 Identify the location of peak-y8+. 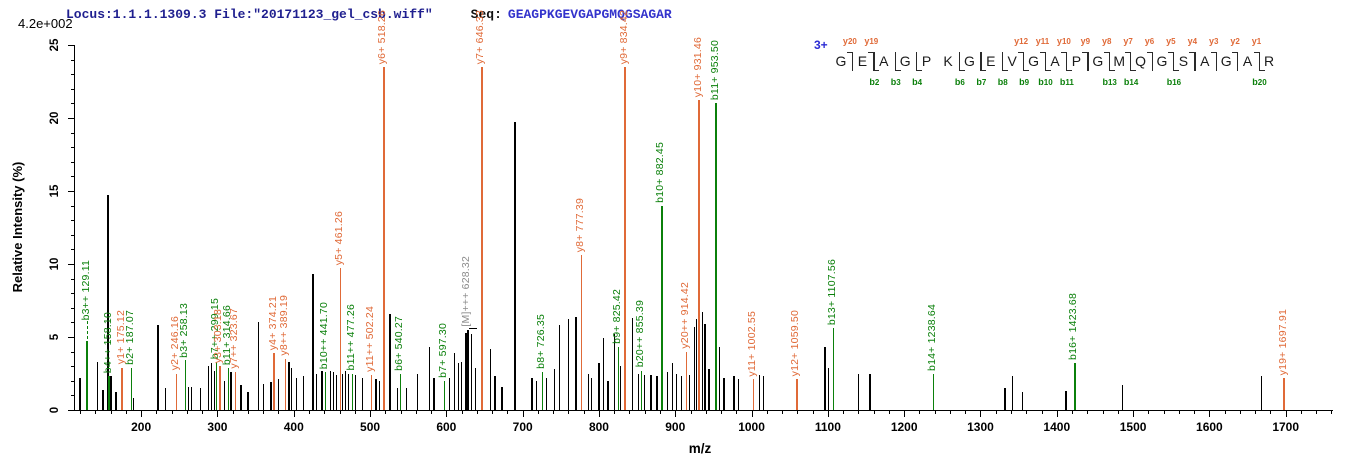
(582, 332).